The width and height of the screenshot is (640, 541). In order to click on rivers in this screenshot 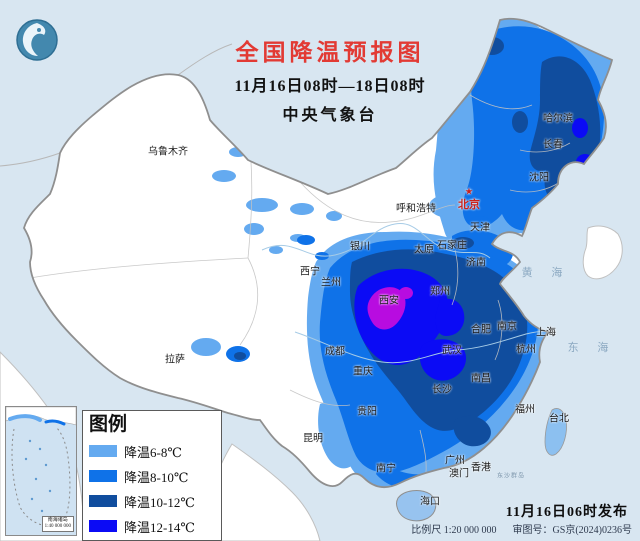, I will do `click(405, 293)`.